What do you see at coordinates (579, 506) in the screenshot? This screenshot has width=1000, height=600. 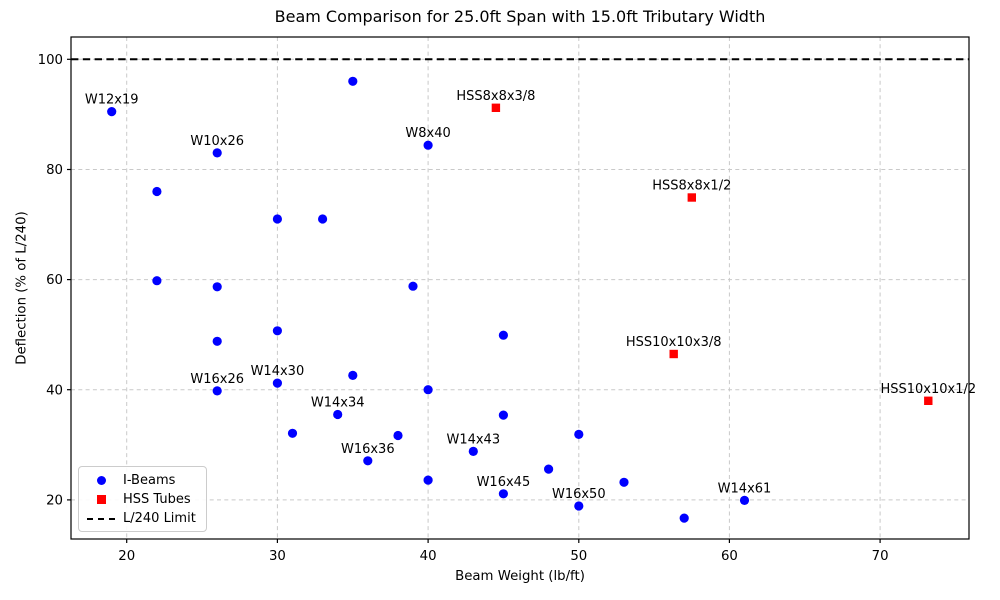 I see `data-point-W16x50` at bounding box center [579, 506].